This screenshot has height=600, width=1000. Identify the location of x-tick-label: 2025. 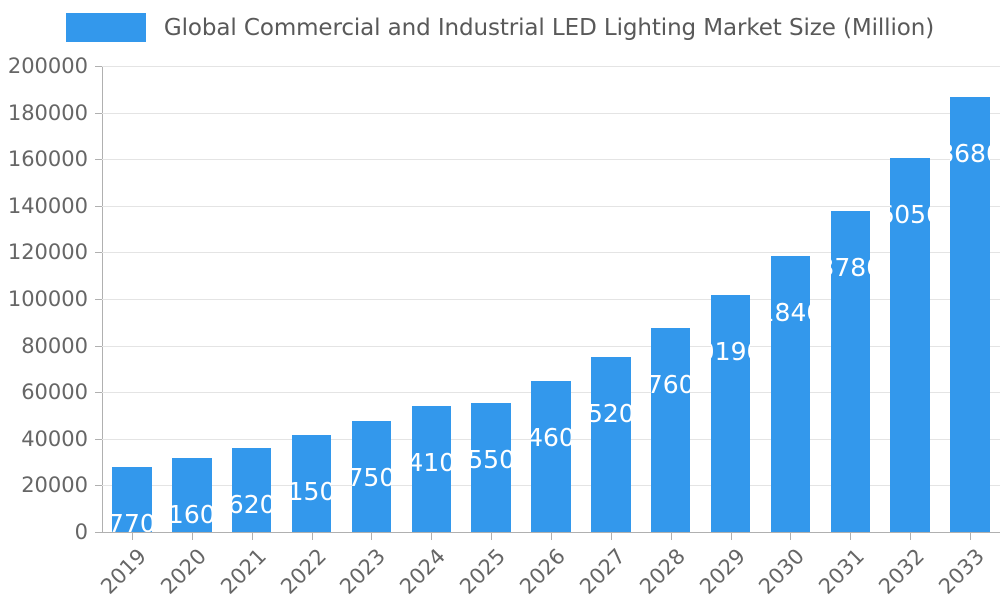
(483, 571).